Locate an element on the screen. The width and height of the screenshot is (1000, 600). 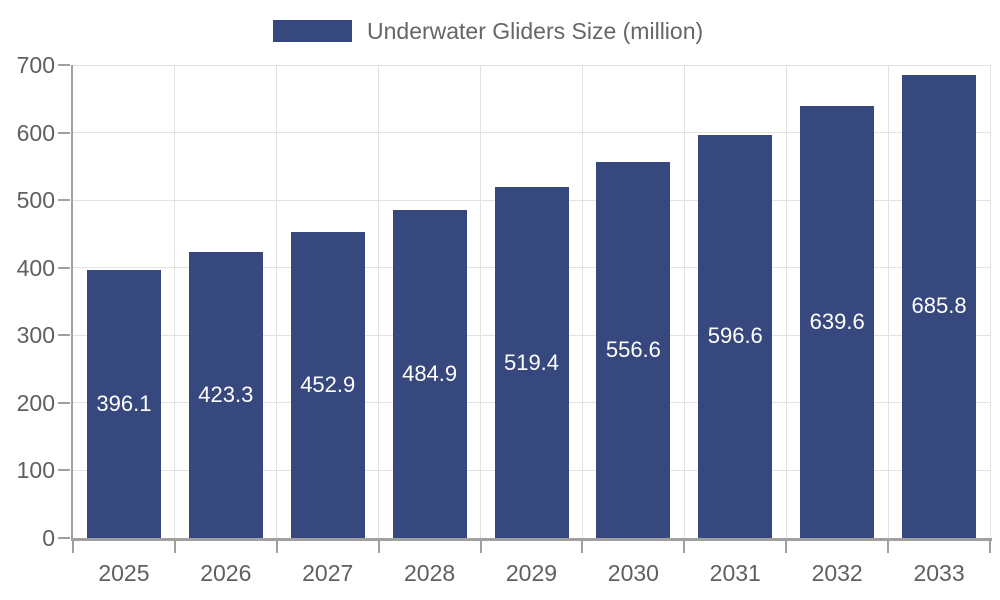
x-tick-label: 2033 is located at coordinates (939, 573).